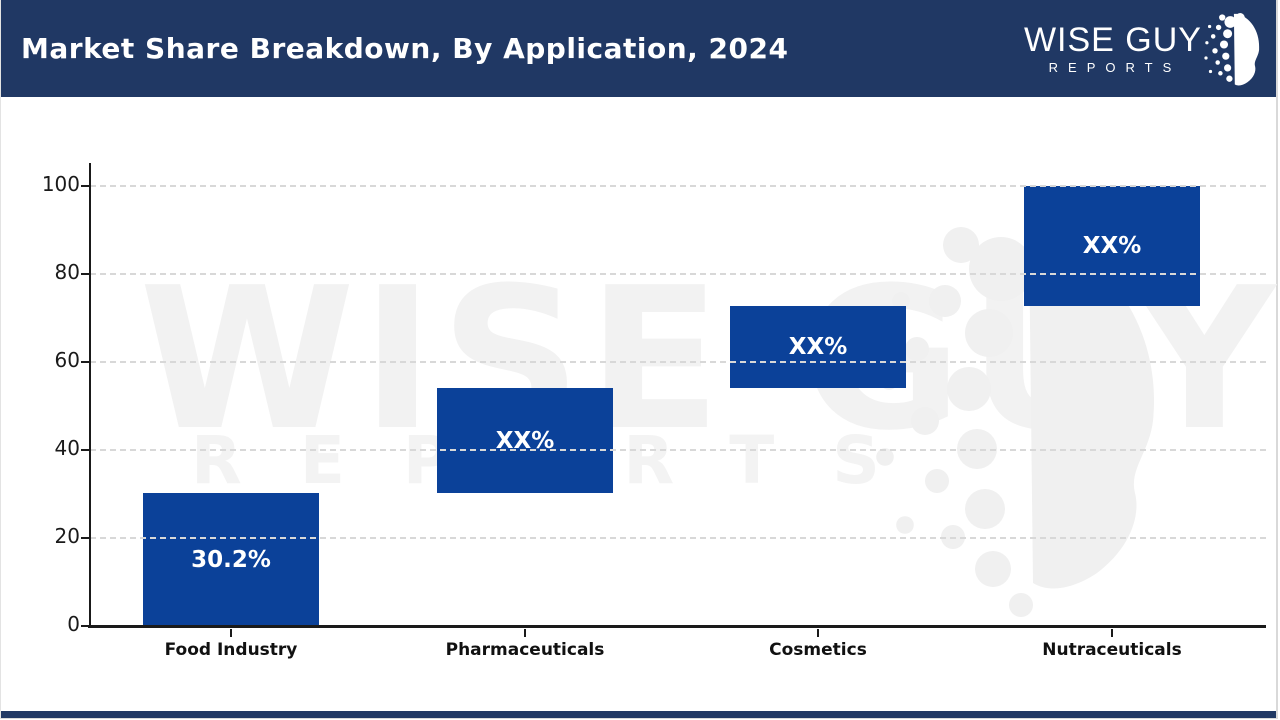 This screenshot has width=1280, height=720. I want to click on y-tick-label-60: 60, so click(67, 360).